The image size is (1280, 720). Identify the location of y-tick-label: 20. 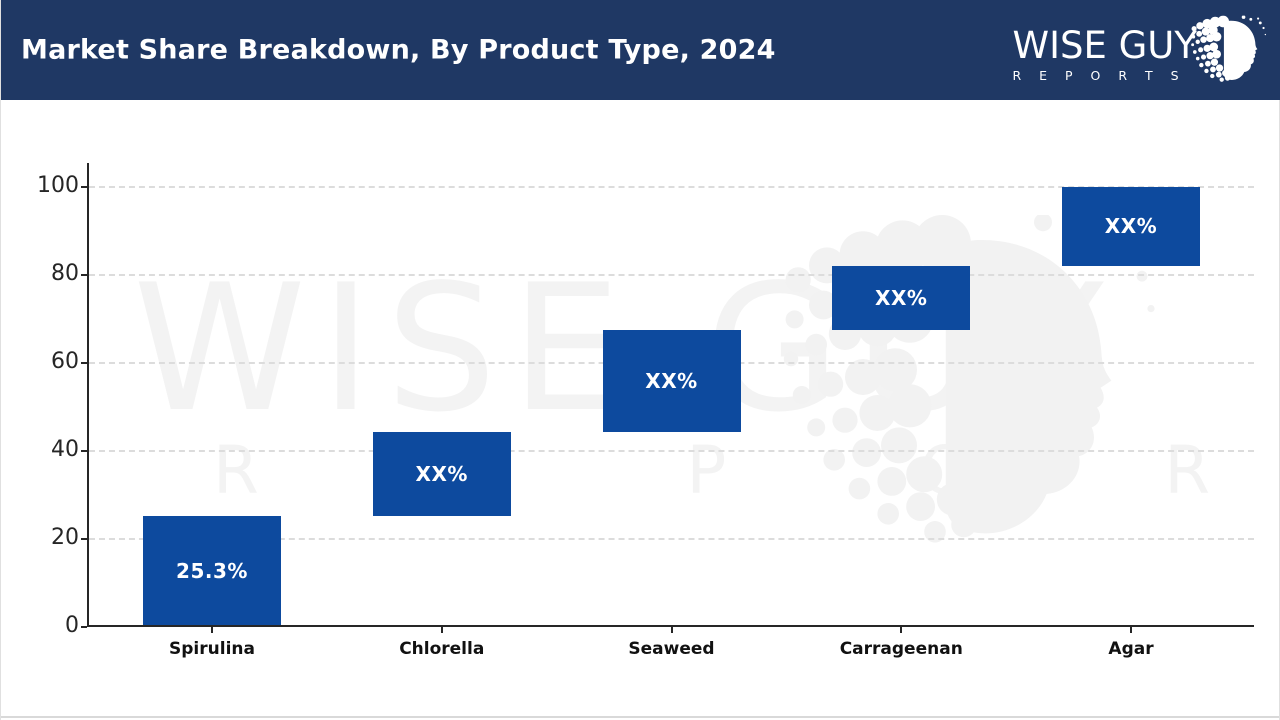
(65, 537).